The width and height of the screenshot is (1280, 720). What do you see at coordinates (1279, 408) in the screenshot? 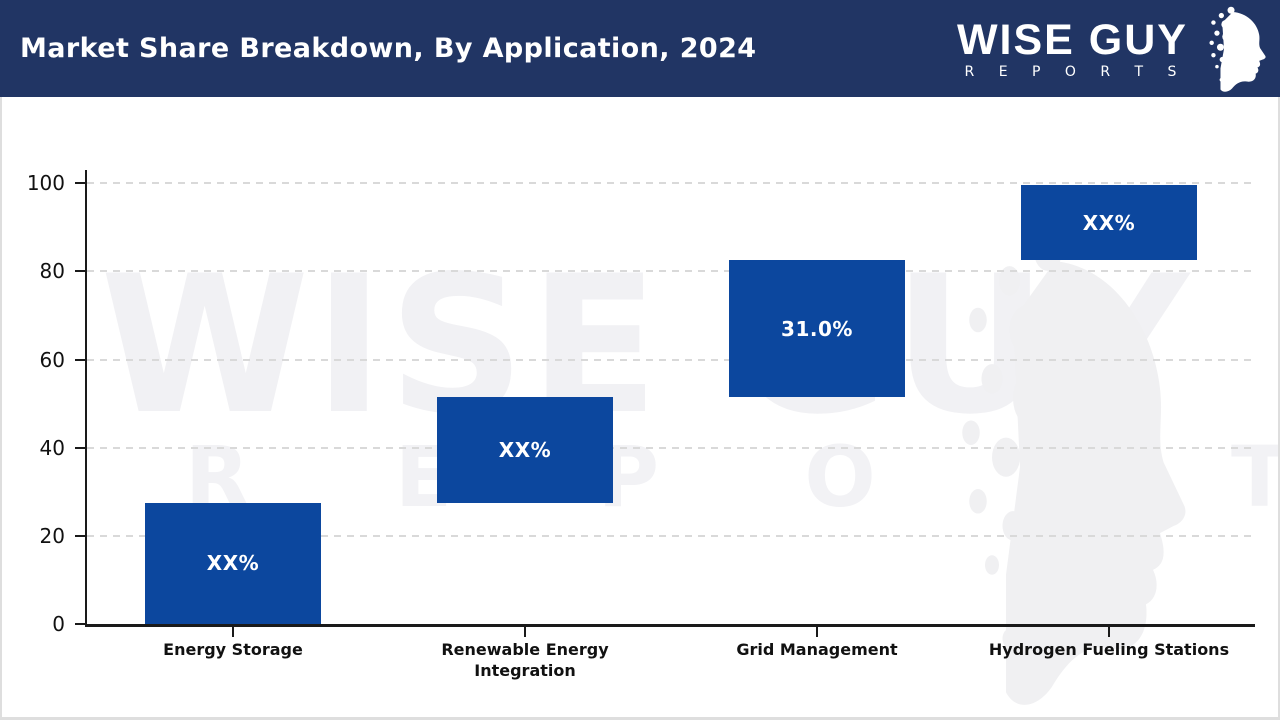
I see `frame-border-right` at bounding box center [1279, 408].